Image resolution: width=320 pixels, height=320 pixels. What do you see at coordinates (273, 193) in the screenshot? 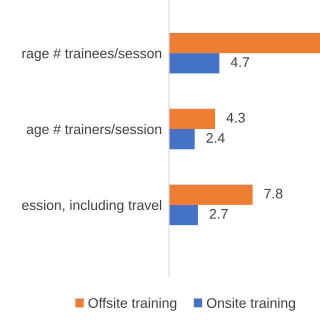
I see `data-label: 7.8` at bounding box center [273, 193].